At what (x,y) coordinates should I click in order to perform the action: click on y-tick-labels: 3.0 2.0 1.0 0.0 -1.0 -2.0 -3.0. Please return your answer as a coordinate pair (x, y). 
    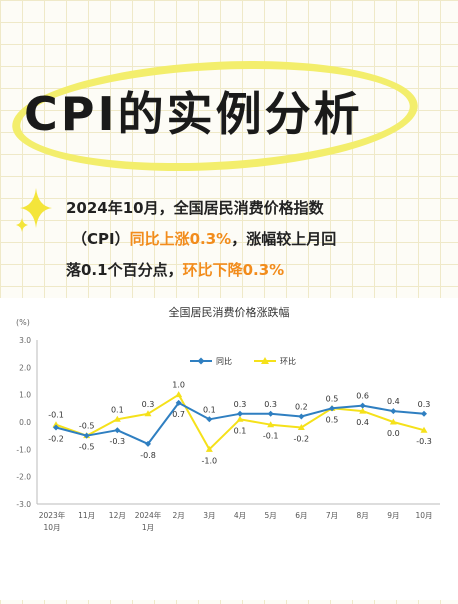
    Looking at the image, I should click on (23, 422).